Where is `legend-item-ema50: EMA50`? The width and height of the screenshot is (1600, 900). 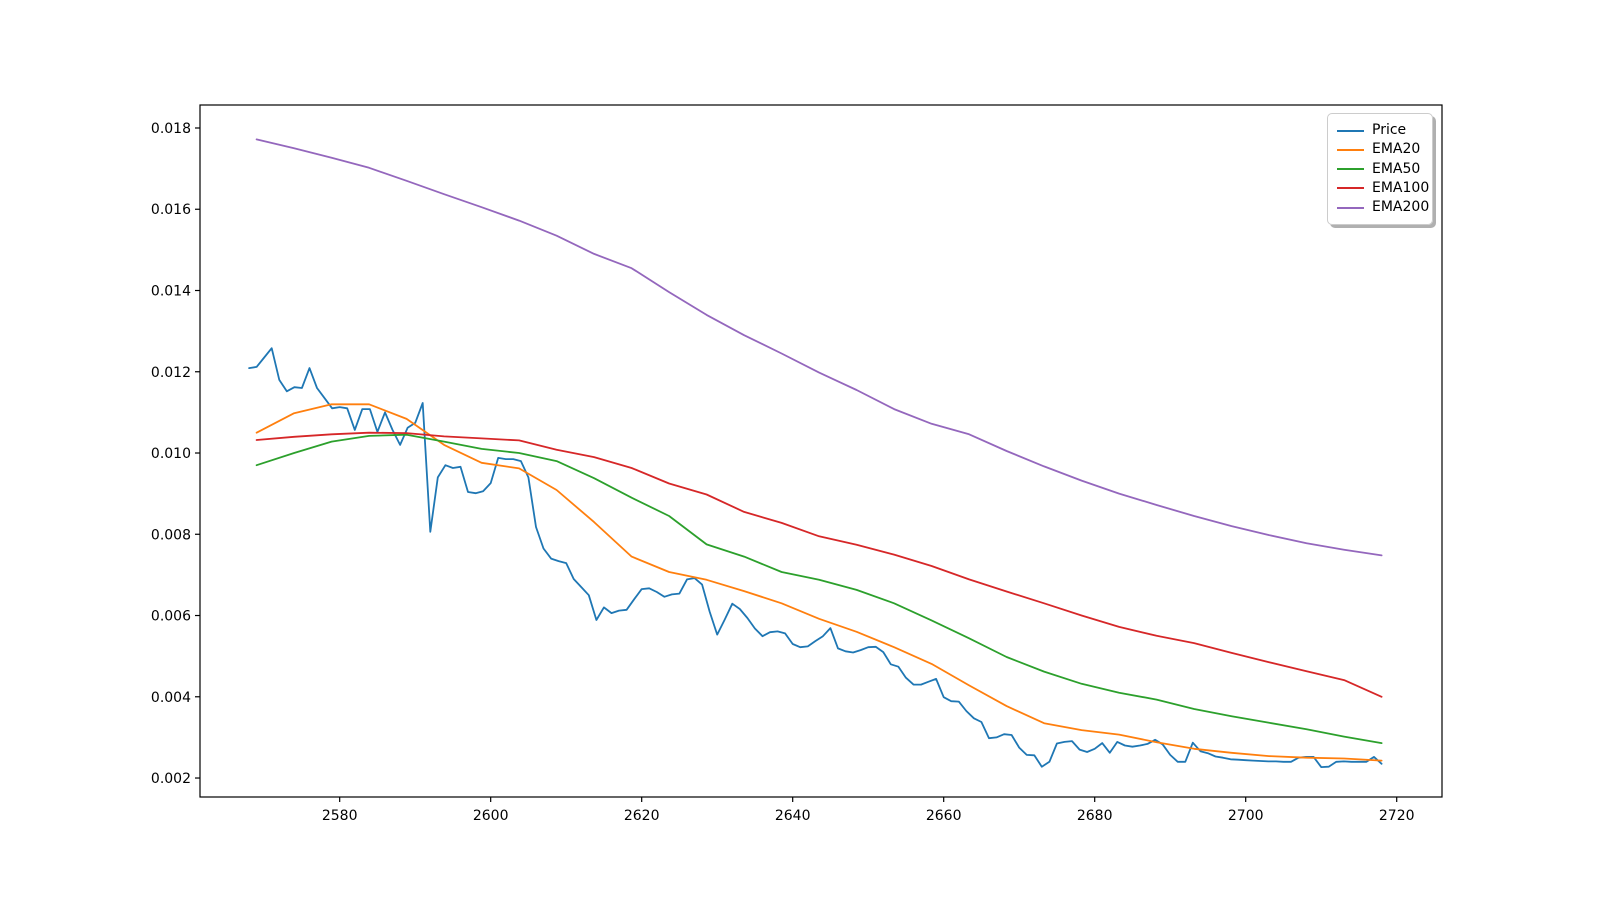
legend-item-ema50: EMA50 is located at coordinates (1380, 169).